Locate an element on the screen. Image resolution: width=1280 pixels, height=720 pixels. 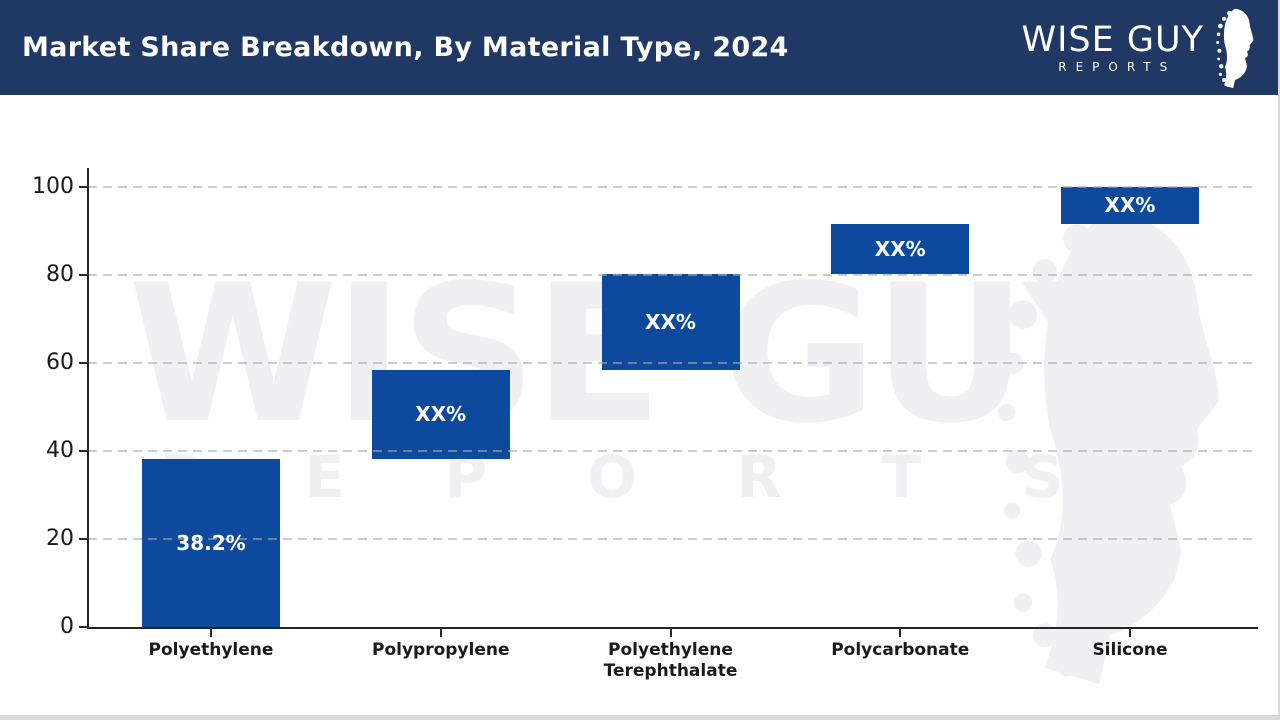
bar-polycarbonate is located at coordinates (900, 249).